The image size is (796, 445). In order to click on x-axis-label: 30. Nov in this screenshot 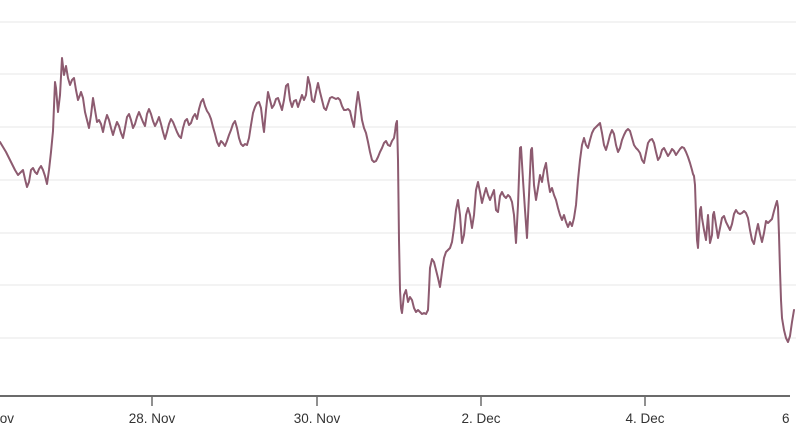, I will do `click(317, 418)`.